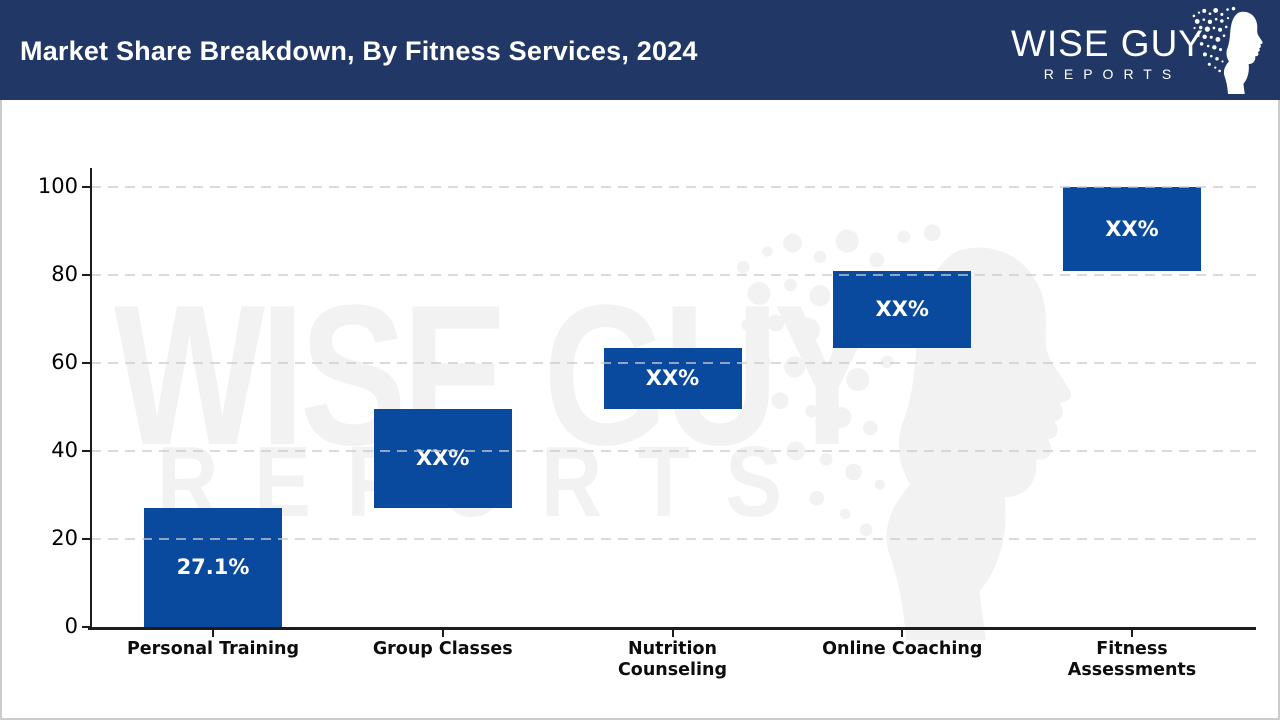 The image size is (1280, 720). Describe the element at coordinates (57, 186) in the screenshot. I see `y-axis-label-100: 100` at that location.